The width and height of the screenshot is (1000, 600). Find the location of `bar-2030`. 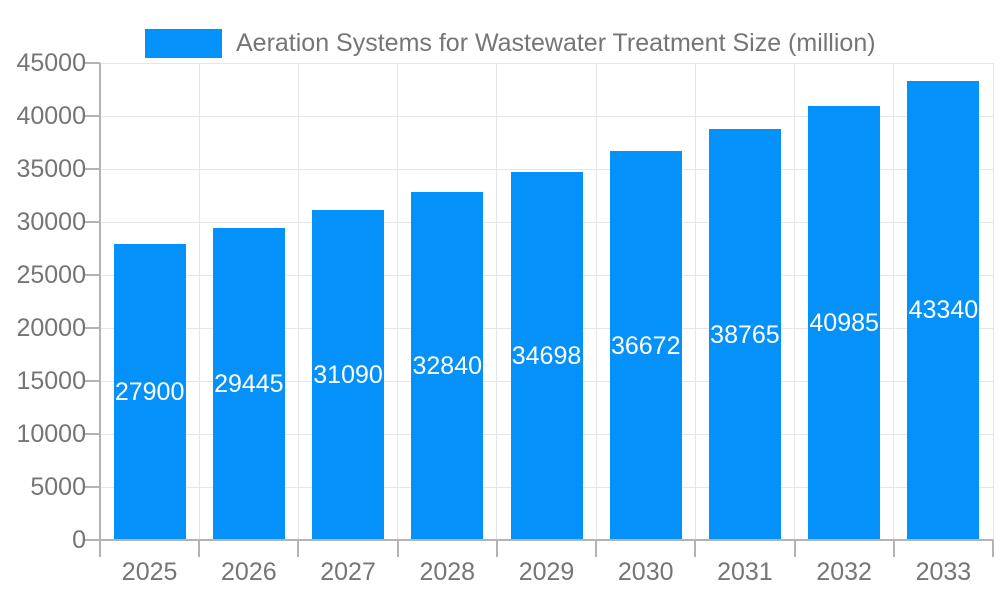

bar-2030 is located at coordinates (645, 345).